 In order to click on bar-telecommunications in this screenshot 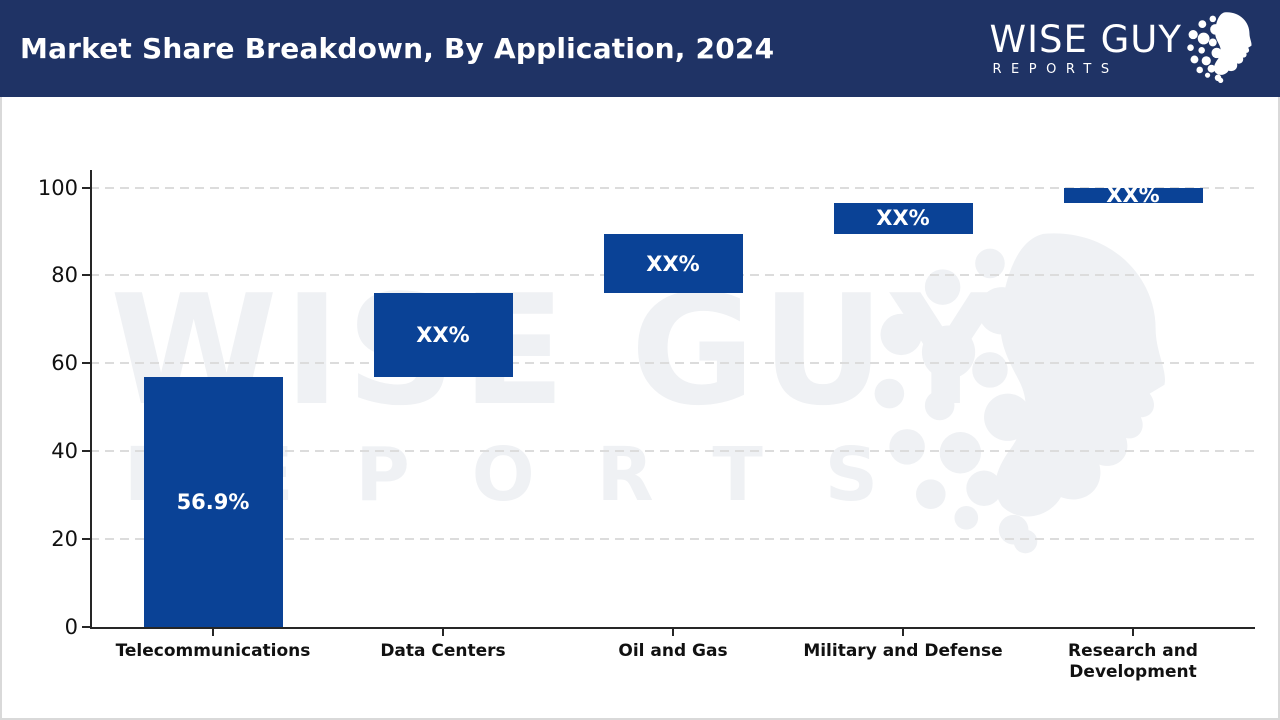, I will do `click(213, 501)`.